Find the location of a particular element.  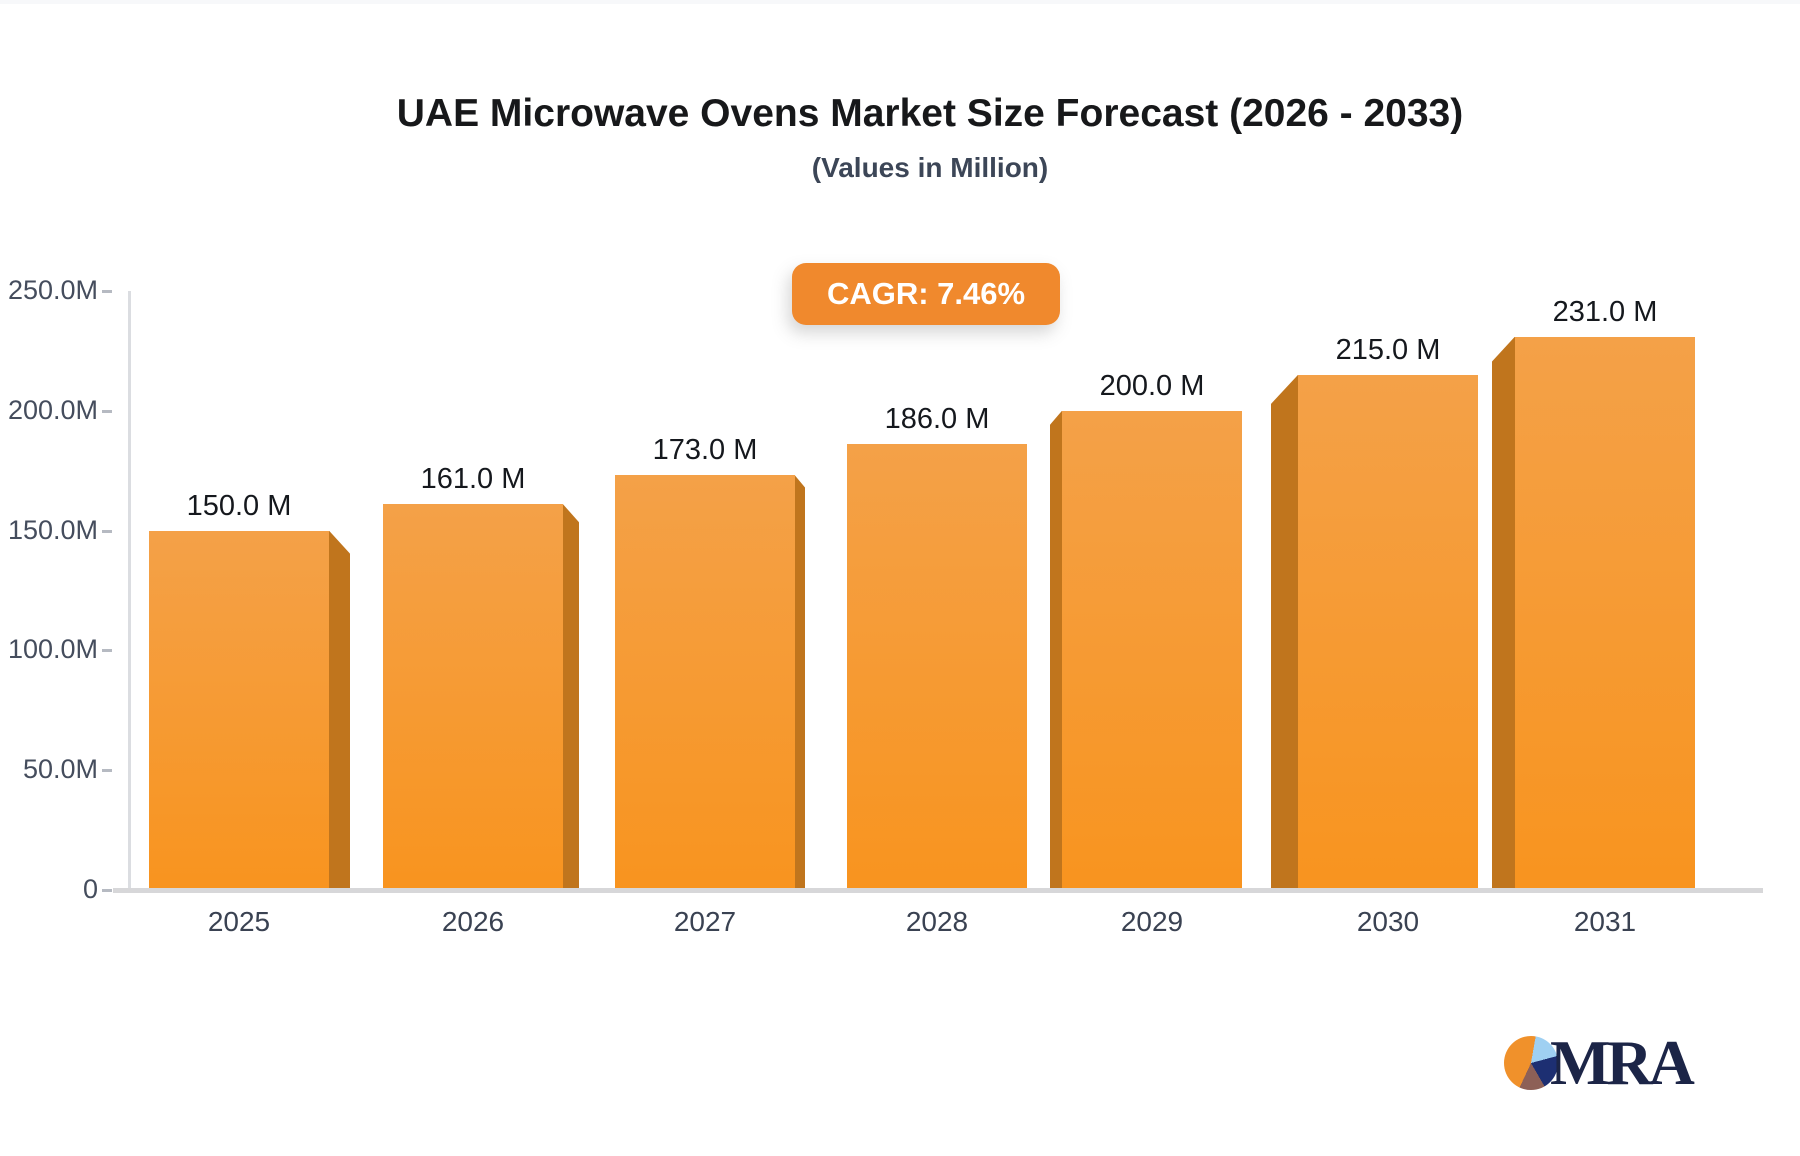

bar-2028 is located at coordinates (937, 666).